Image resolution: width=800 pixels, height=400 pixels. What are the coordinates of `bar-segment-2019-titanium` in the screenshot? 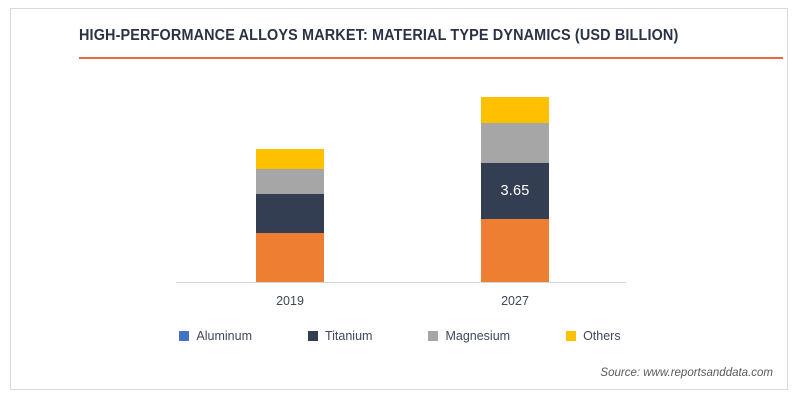 It's located at (290, 213).